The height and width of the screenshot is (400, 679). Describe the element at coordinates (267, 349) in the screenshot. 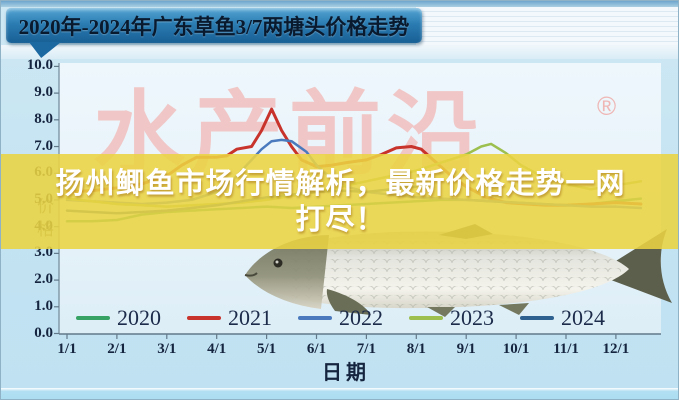

I see `x-tick-label: 5/1` at that location.